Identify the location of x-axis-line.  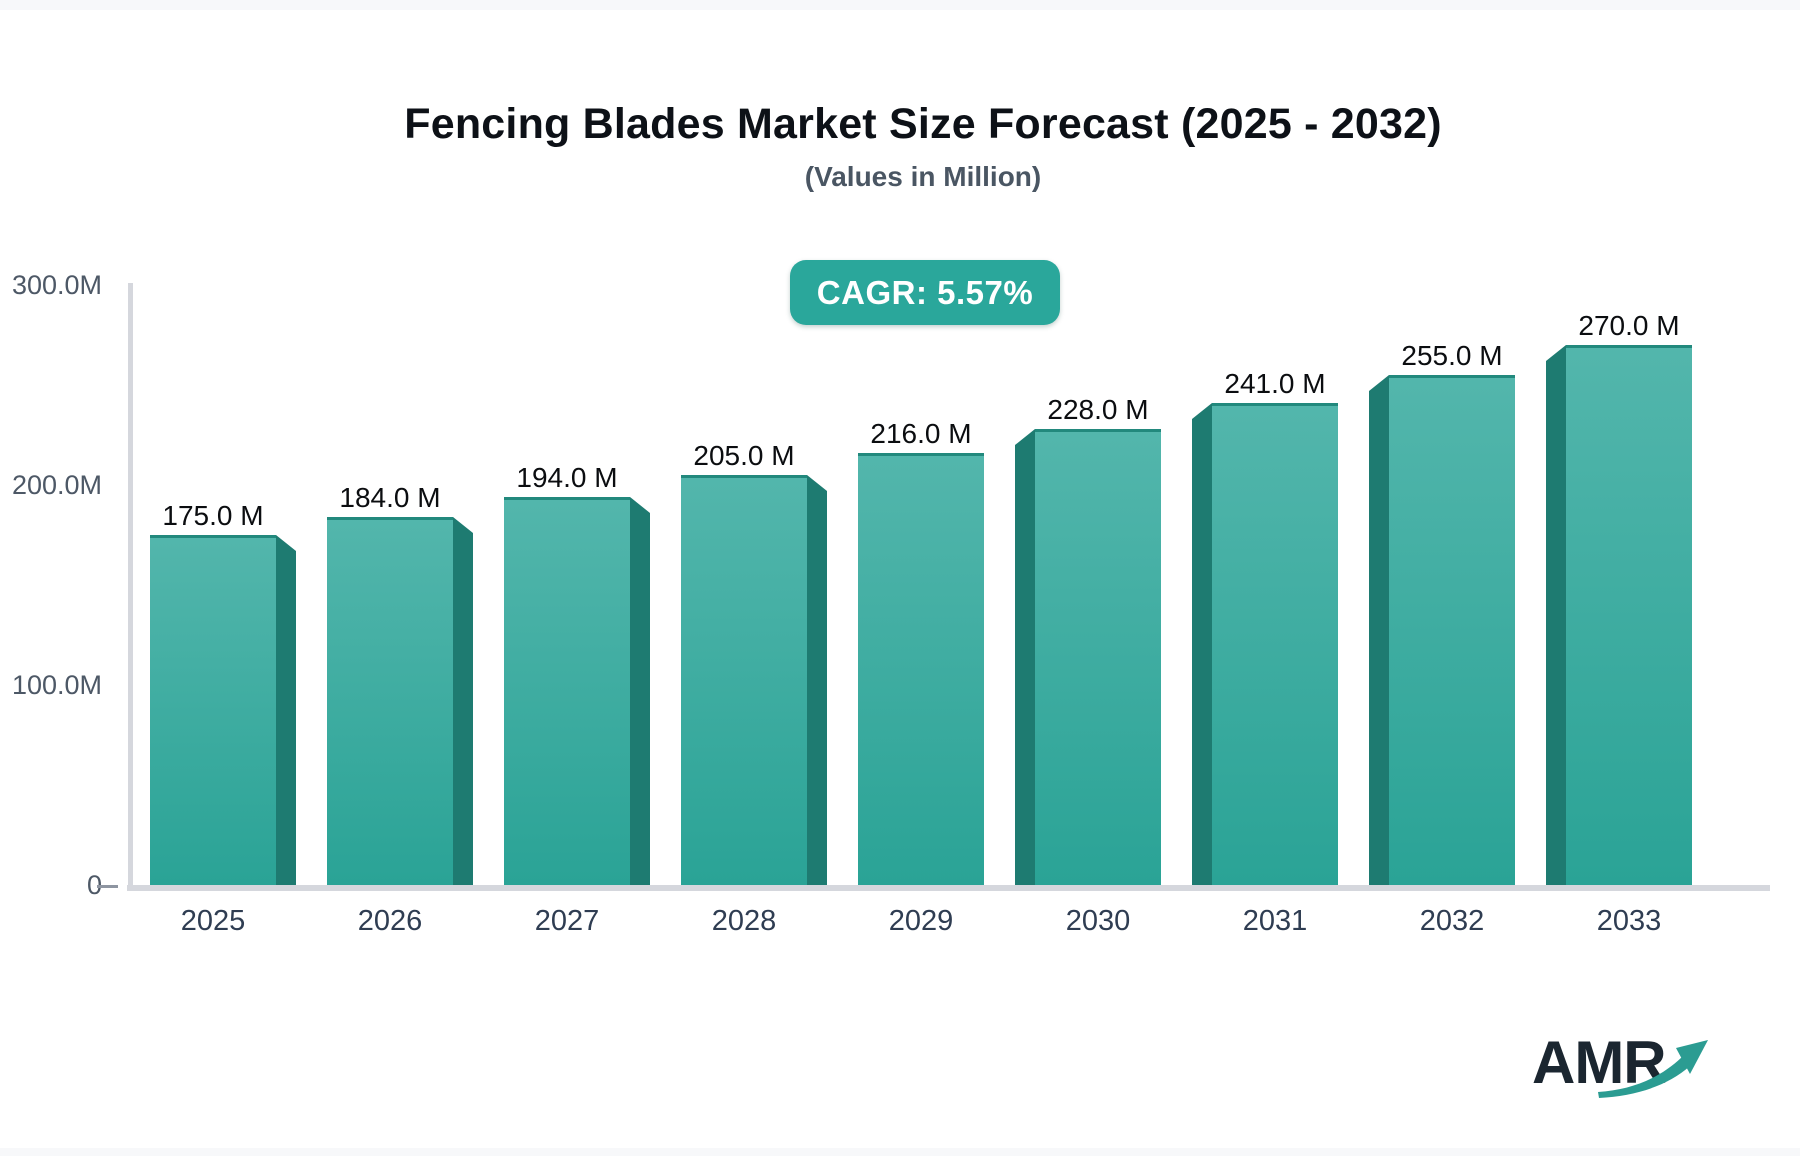
(948, 888).